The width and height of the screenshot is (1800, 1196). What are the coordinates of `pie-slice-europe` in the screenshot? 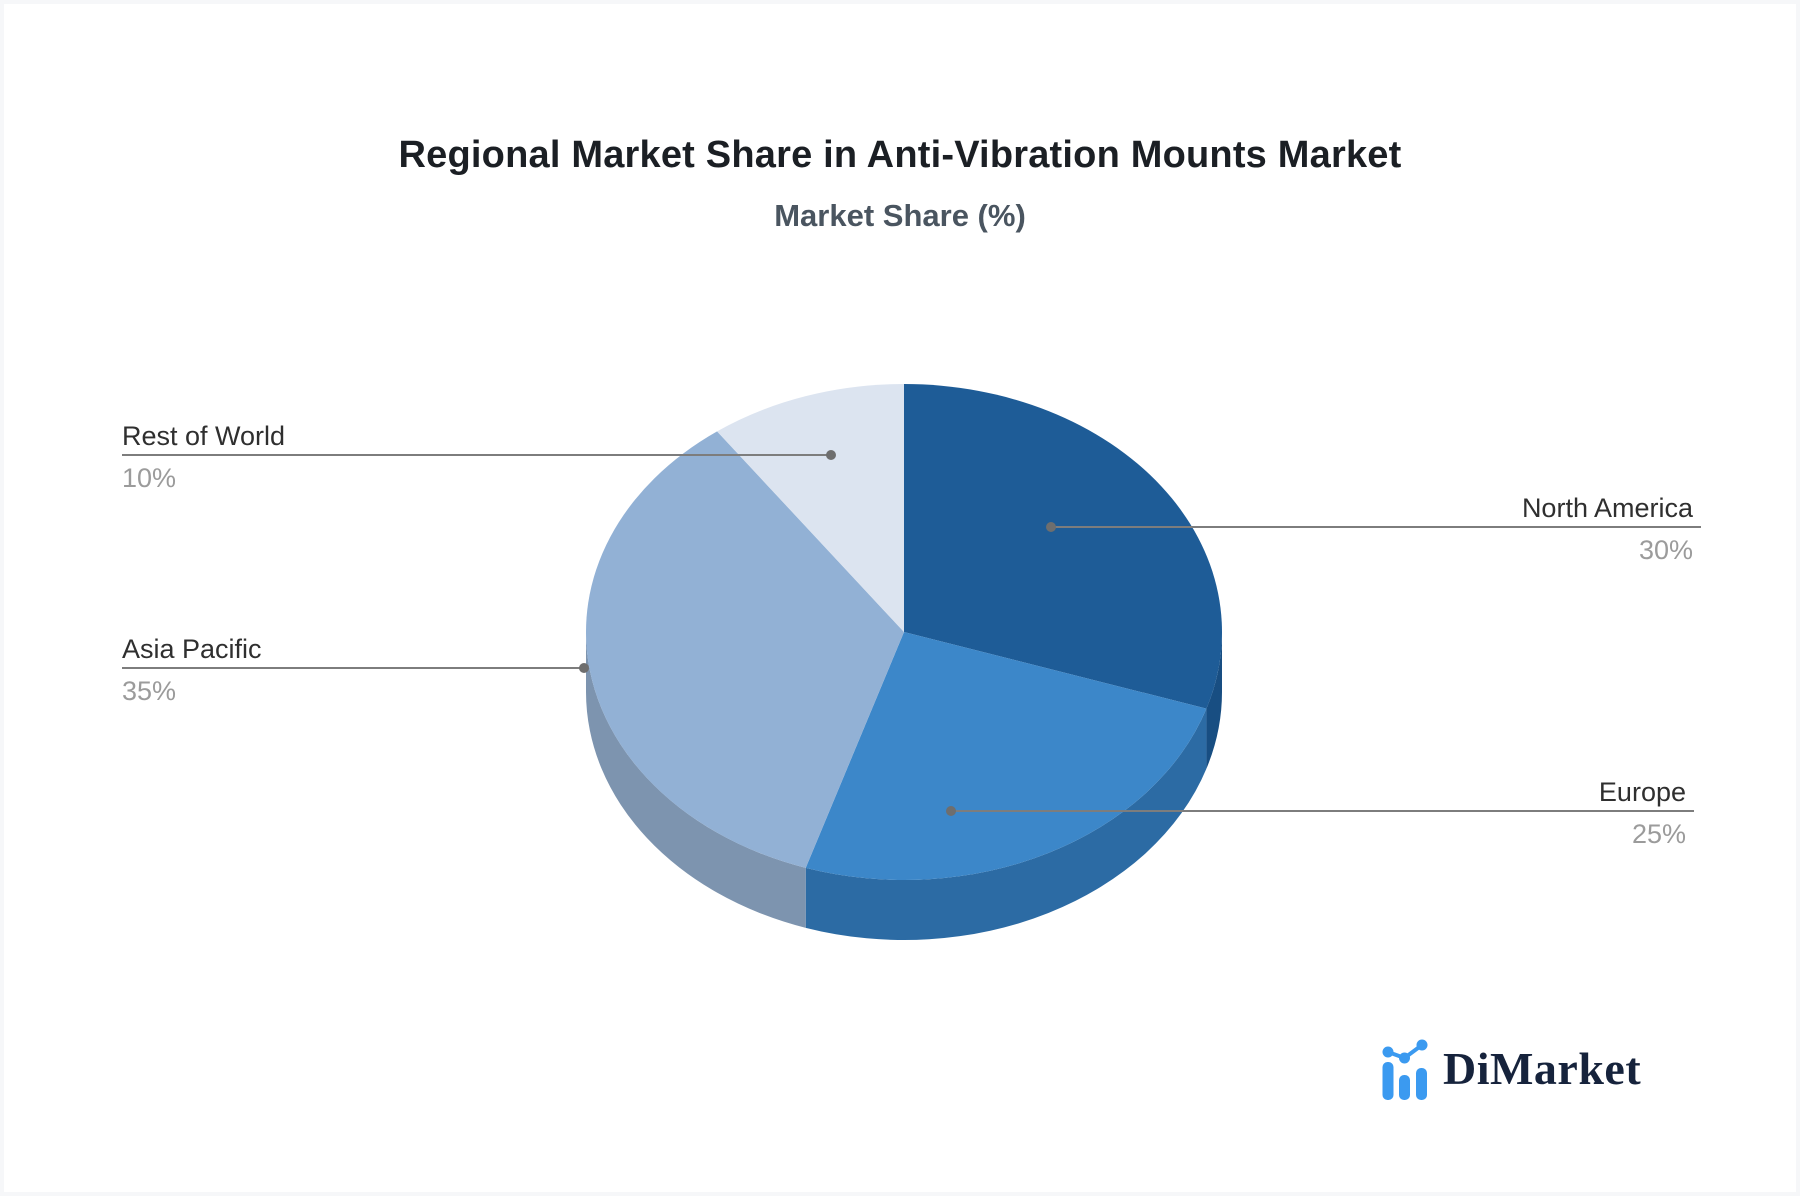 It's located at (1006, 756).